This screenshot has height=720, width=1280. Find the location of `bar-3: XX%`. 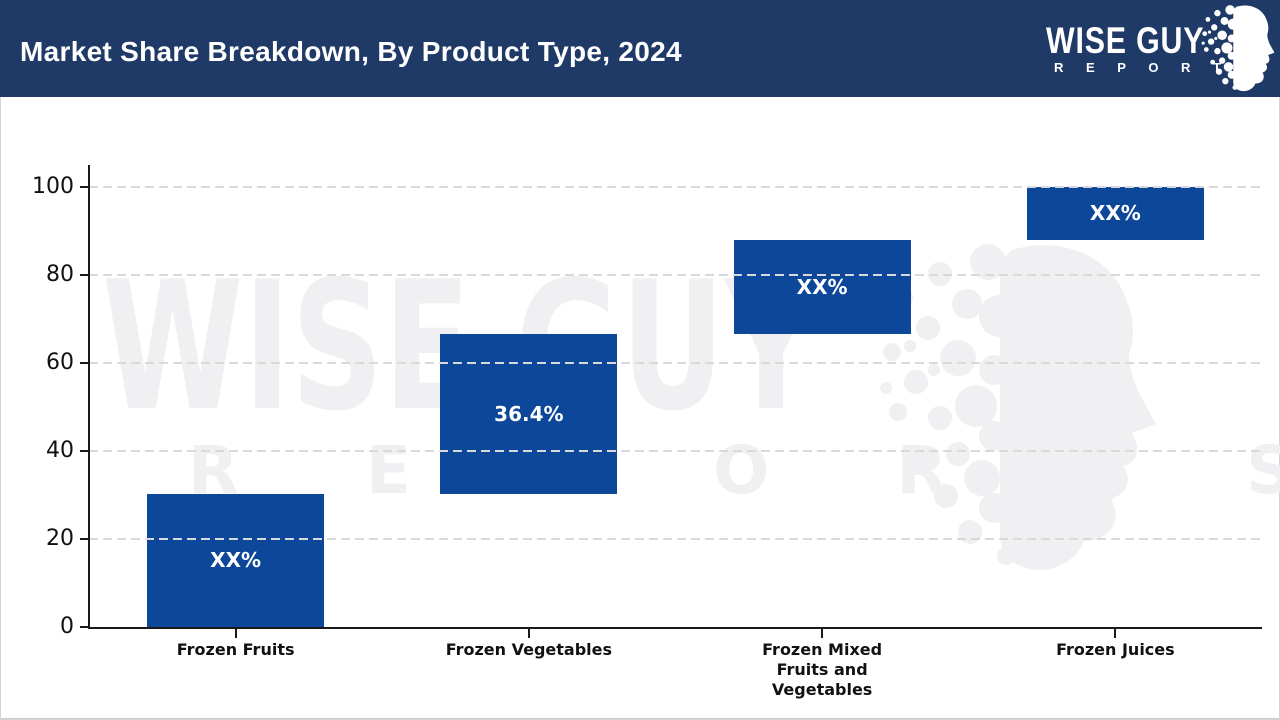

bar-3: XX% is located at coordinates (822, 286).